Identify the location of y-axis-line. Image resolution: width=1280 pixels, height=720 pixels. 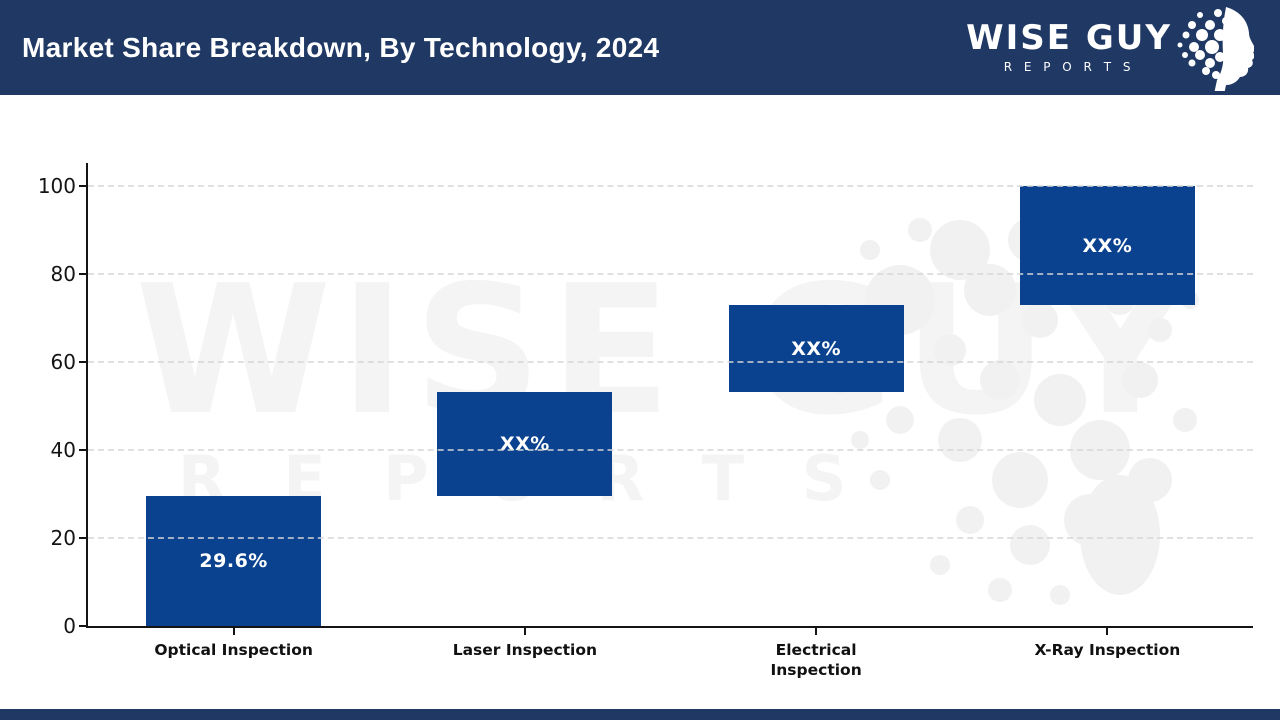
(87, 395).